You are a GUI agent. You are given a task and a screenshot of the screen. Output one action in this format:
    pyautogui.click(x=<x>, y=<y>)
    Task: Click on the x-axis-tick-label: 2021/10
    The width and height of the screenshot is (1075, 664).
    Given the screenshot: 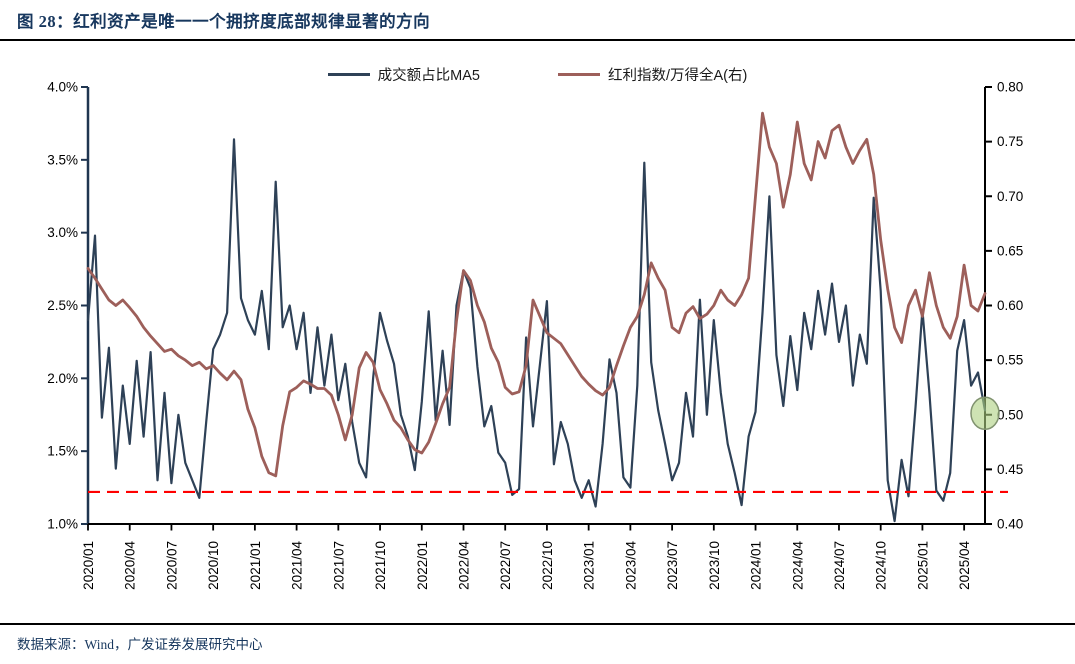 What is the action you would take?
    pyautogui.click(x=380, y=565)
    